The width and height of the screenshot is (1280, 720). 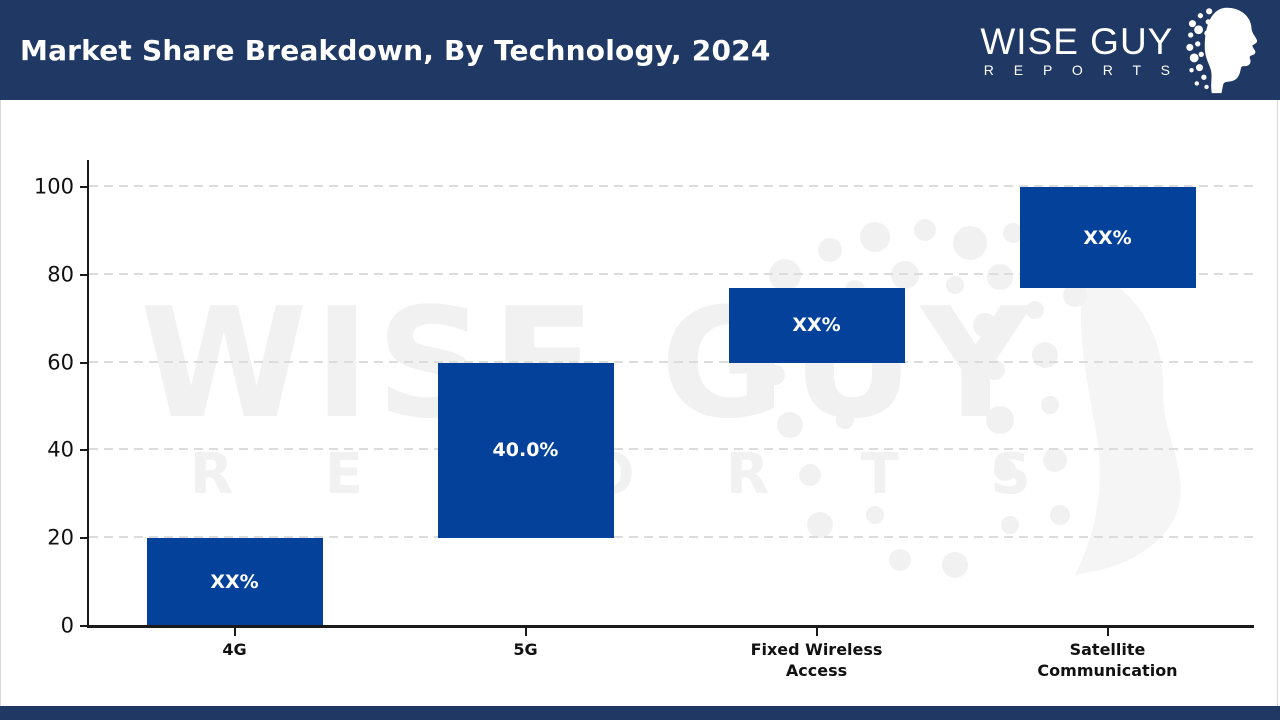 I want to click on y-tick-label-20: 20, so click(x=60, y=537).